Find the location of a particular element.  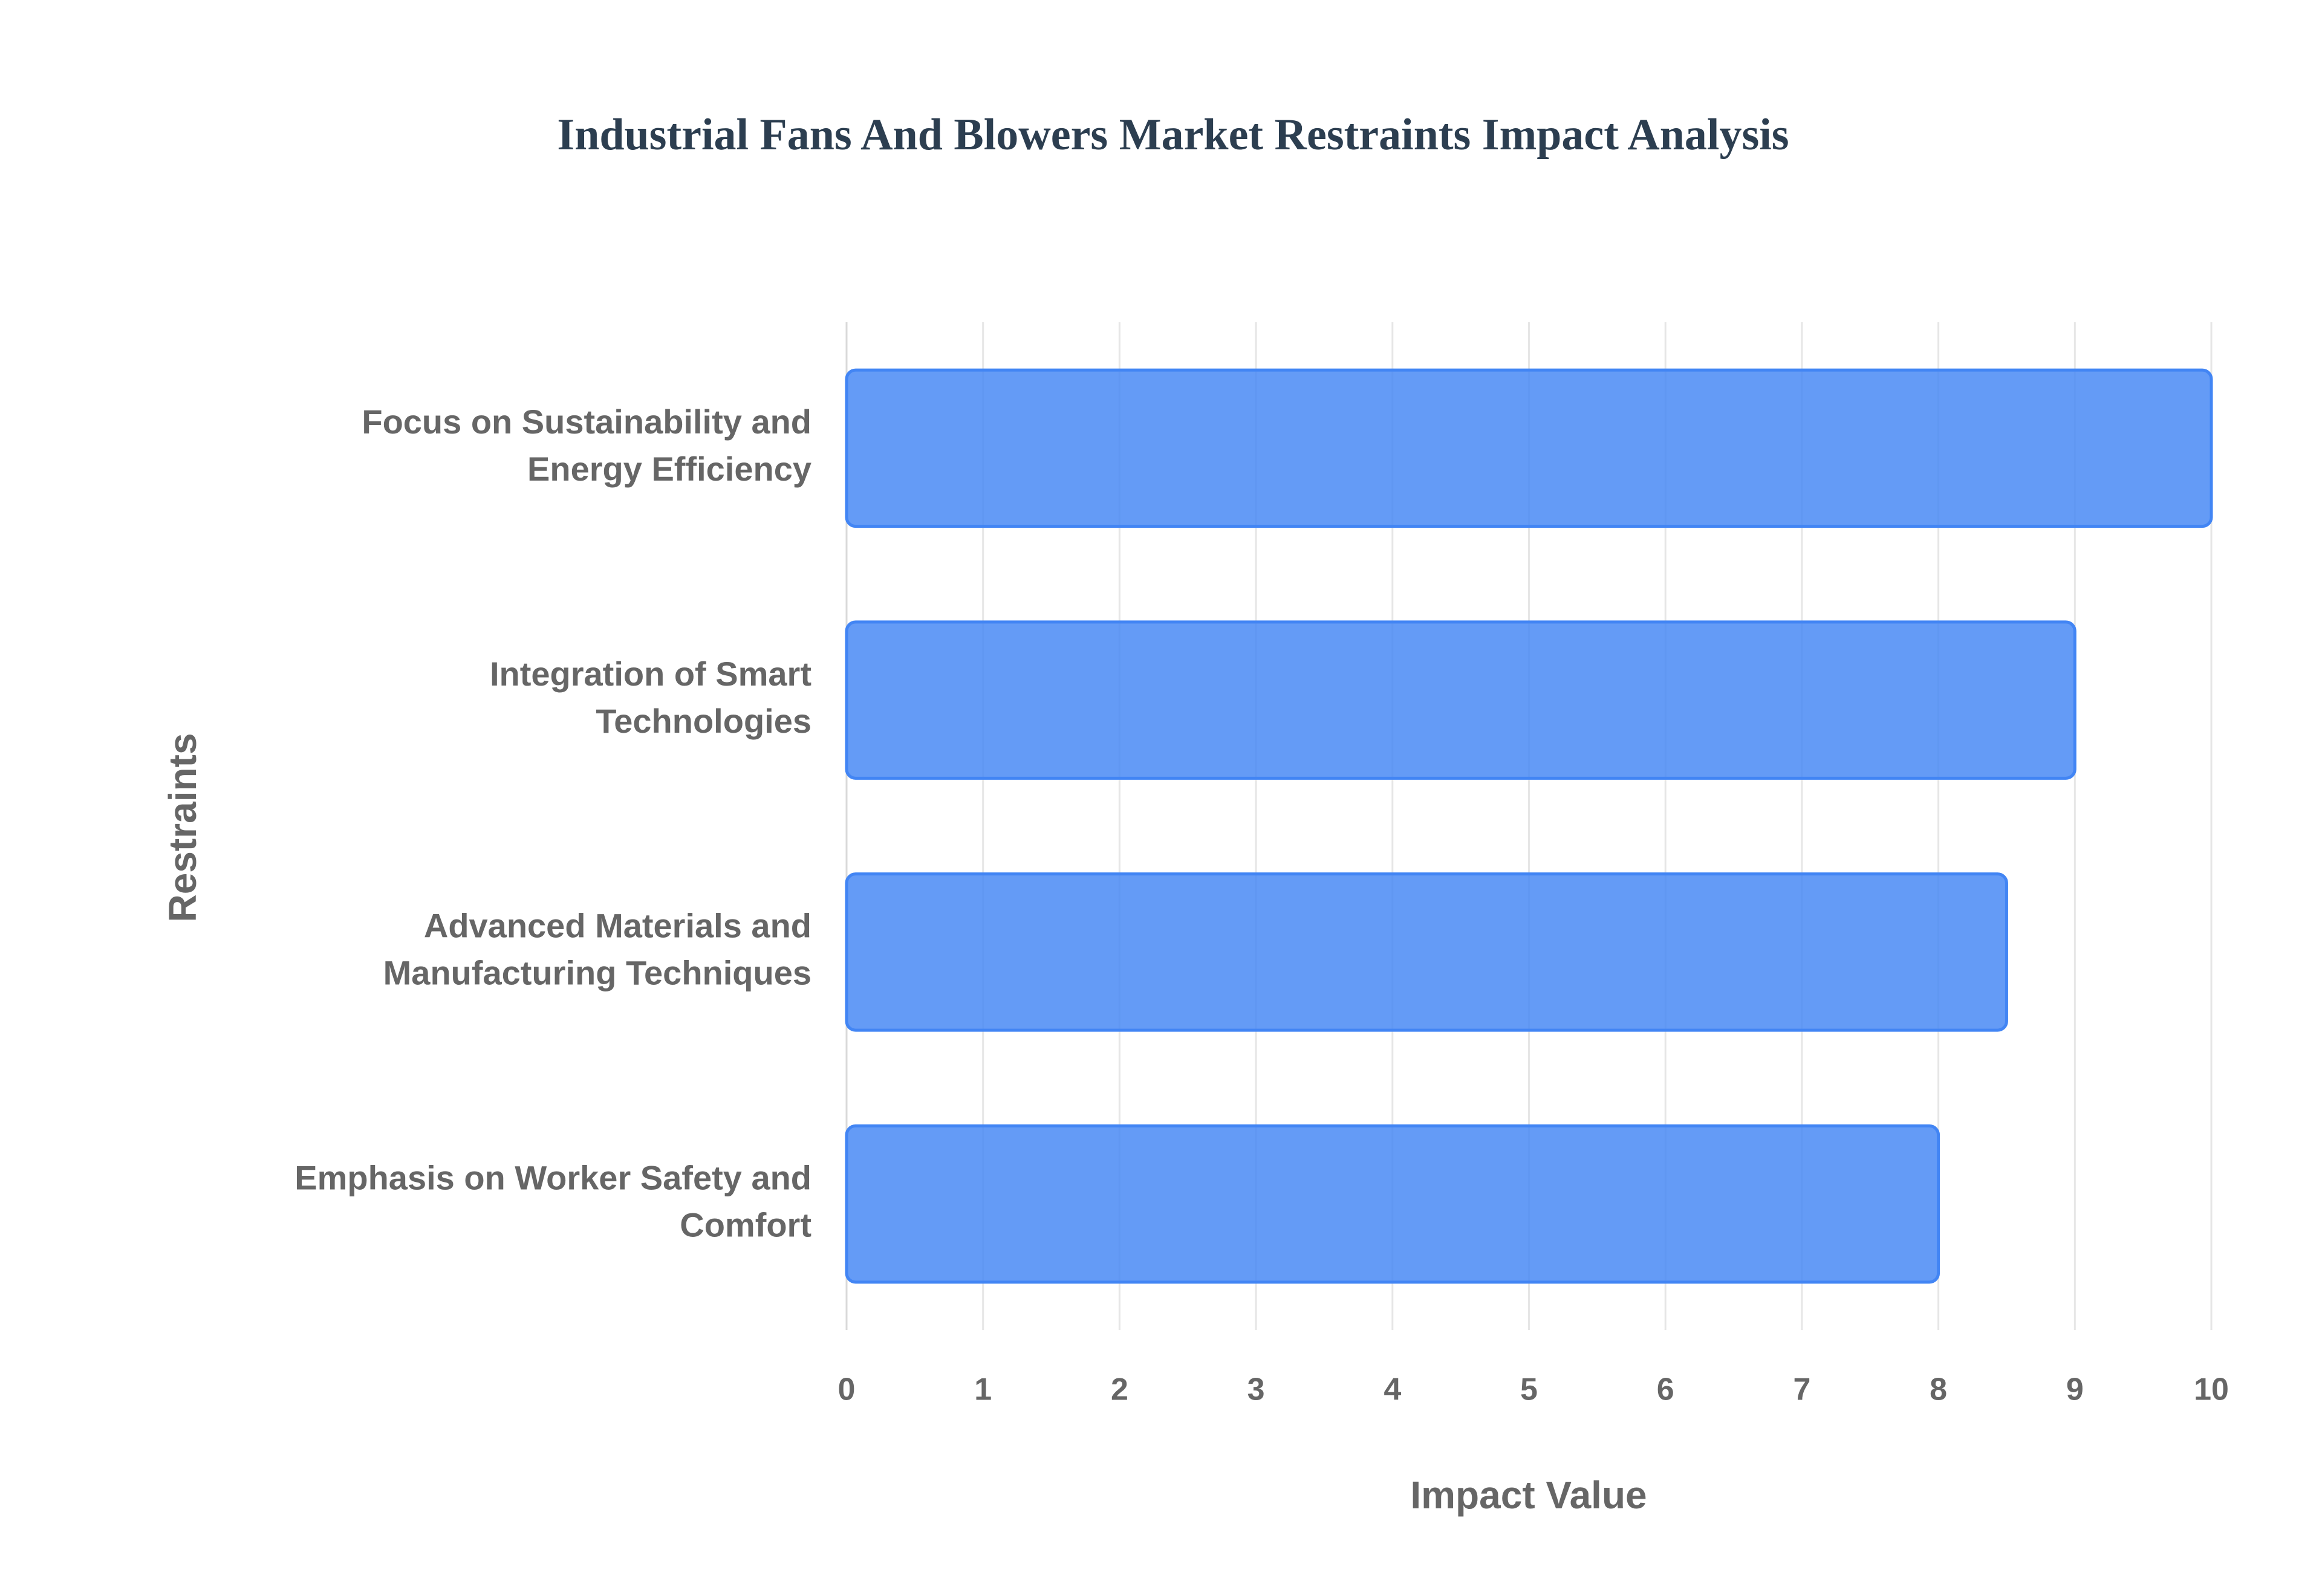

x-tick-label: 3 is located at coordinates (1256, 1389).